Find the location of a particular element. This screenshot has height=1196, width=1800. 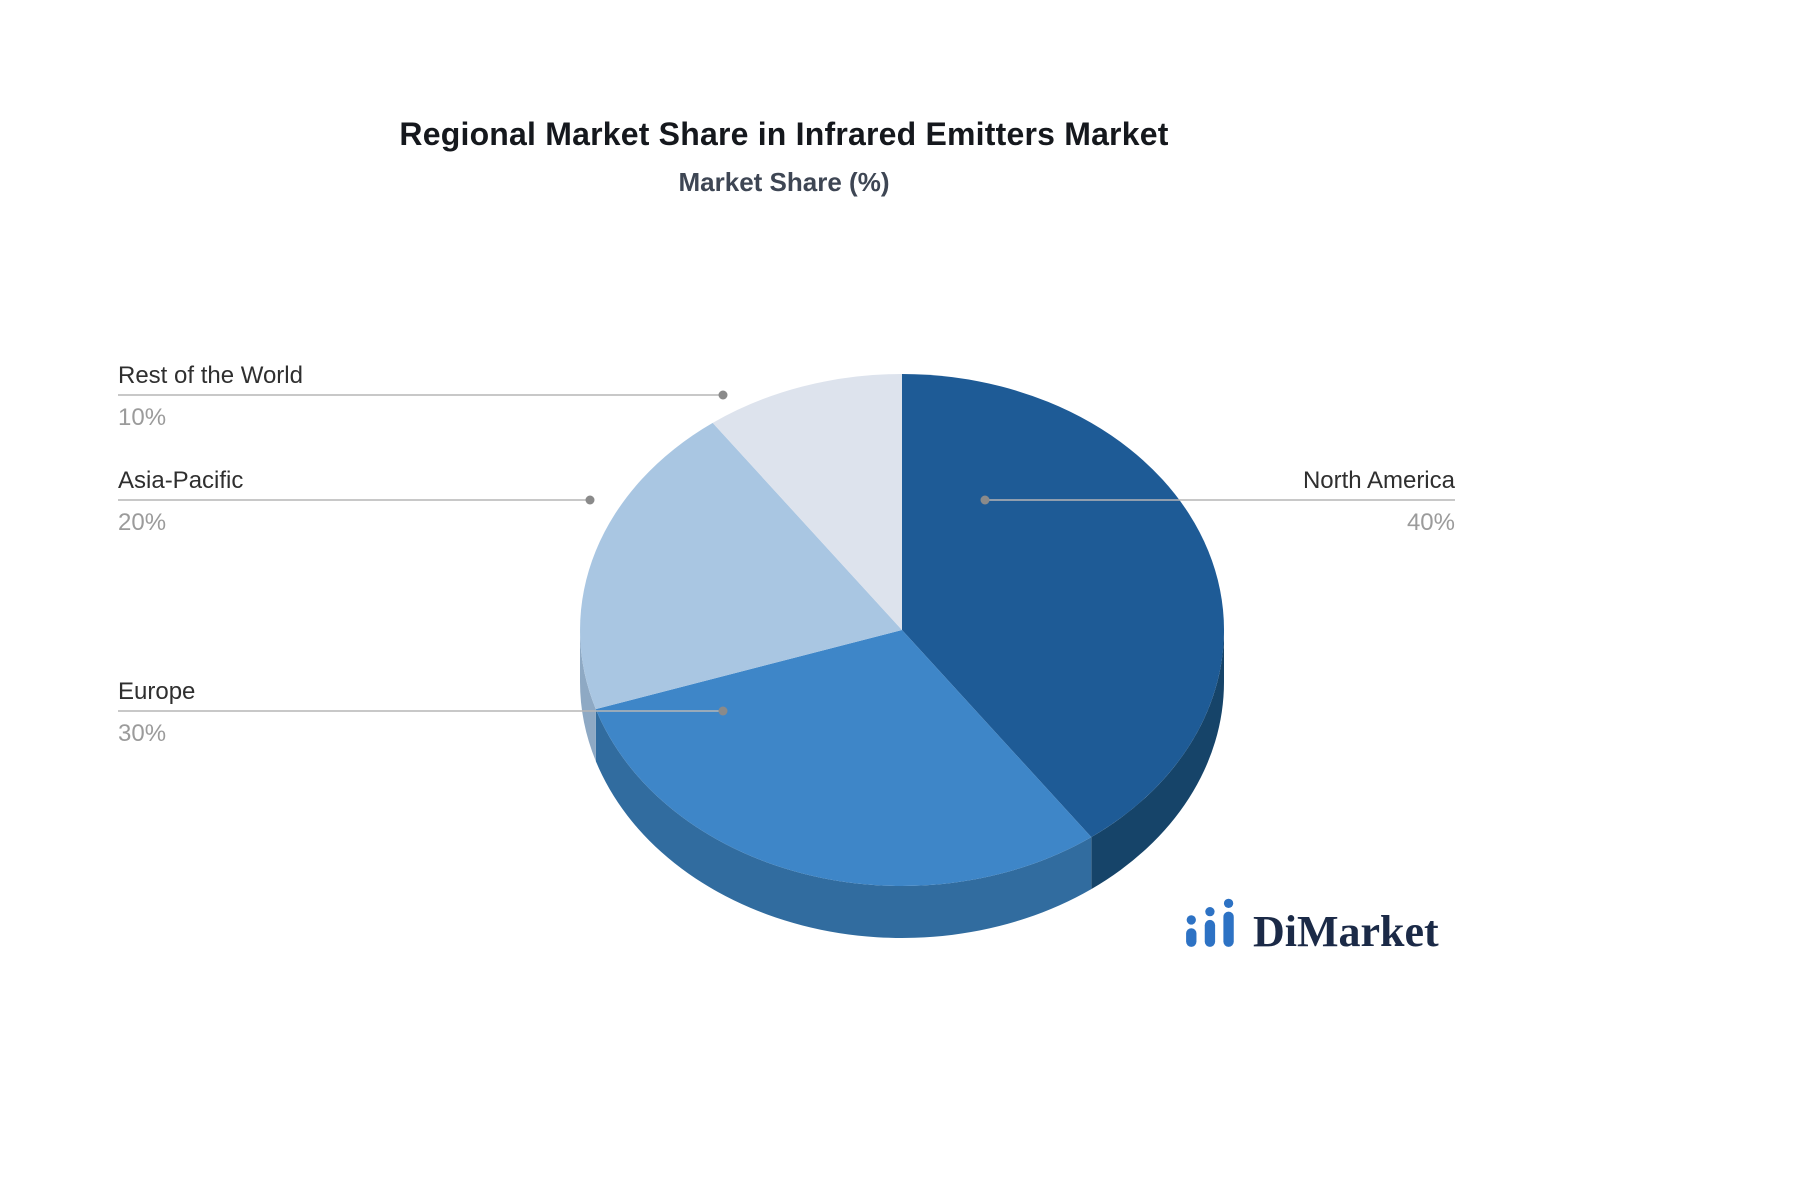

leader-dot-rest-of-the-world is located at coordinates (723, 395).